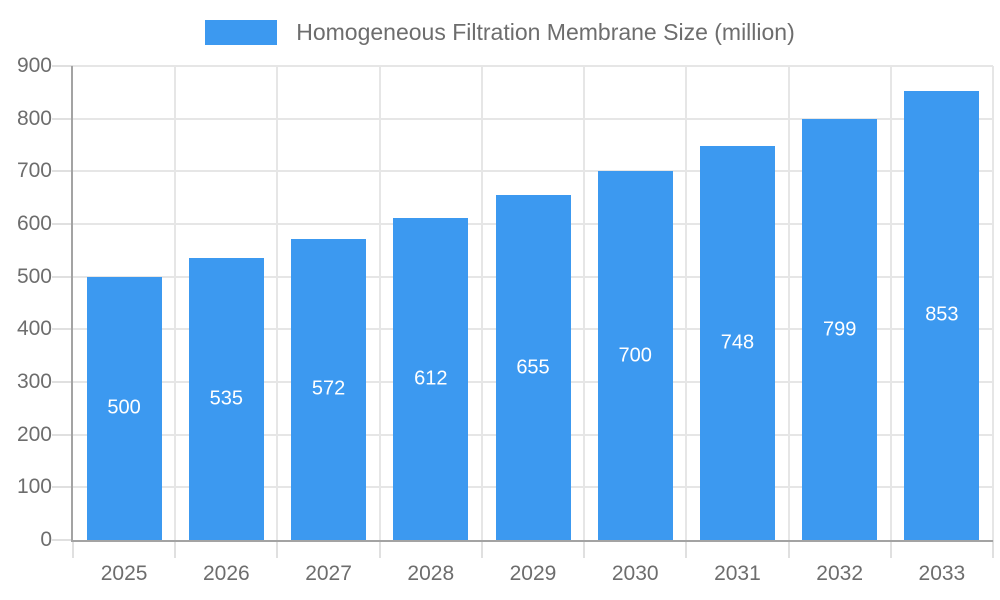 The image size is (1000, 600). What do you see at coordinates (532, 541) in the screenshot?
I see `x-axis-line` at bounding box center [532, 541].